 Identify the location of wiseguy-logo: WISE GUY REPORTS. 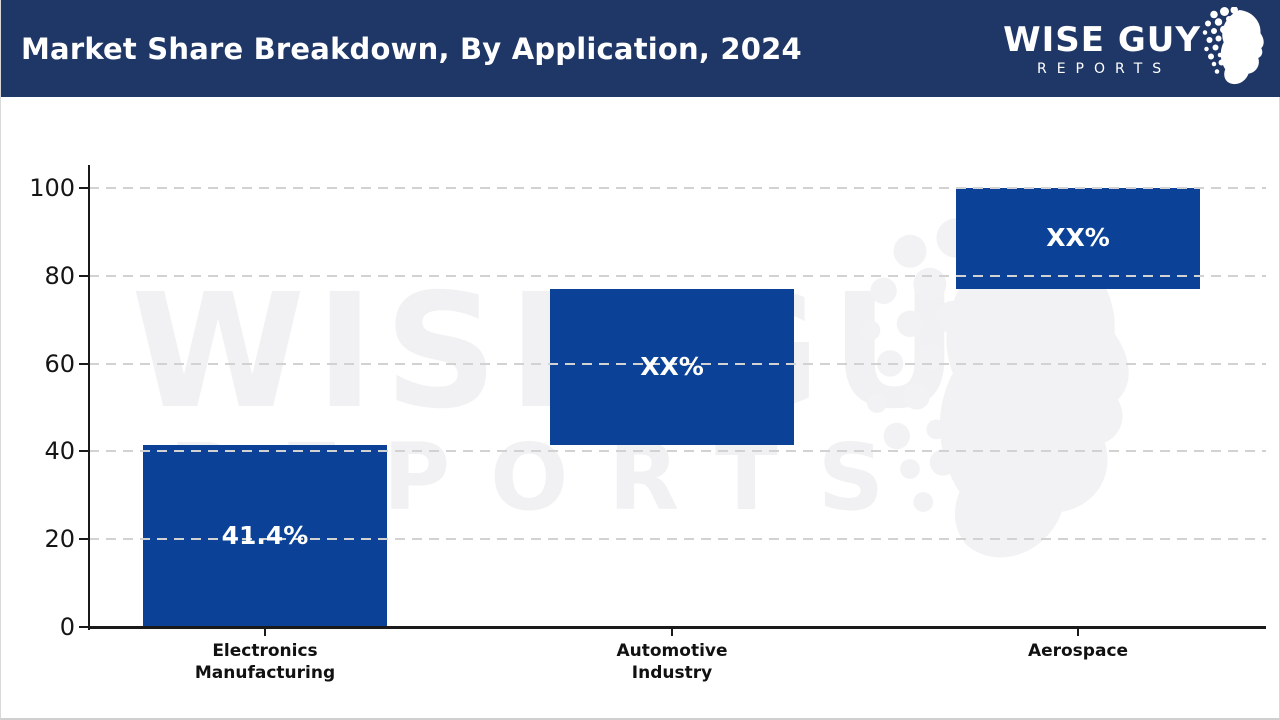
(1137, 49).